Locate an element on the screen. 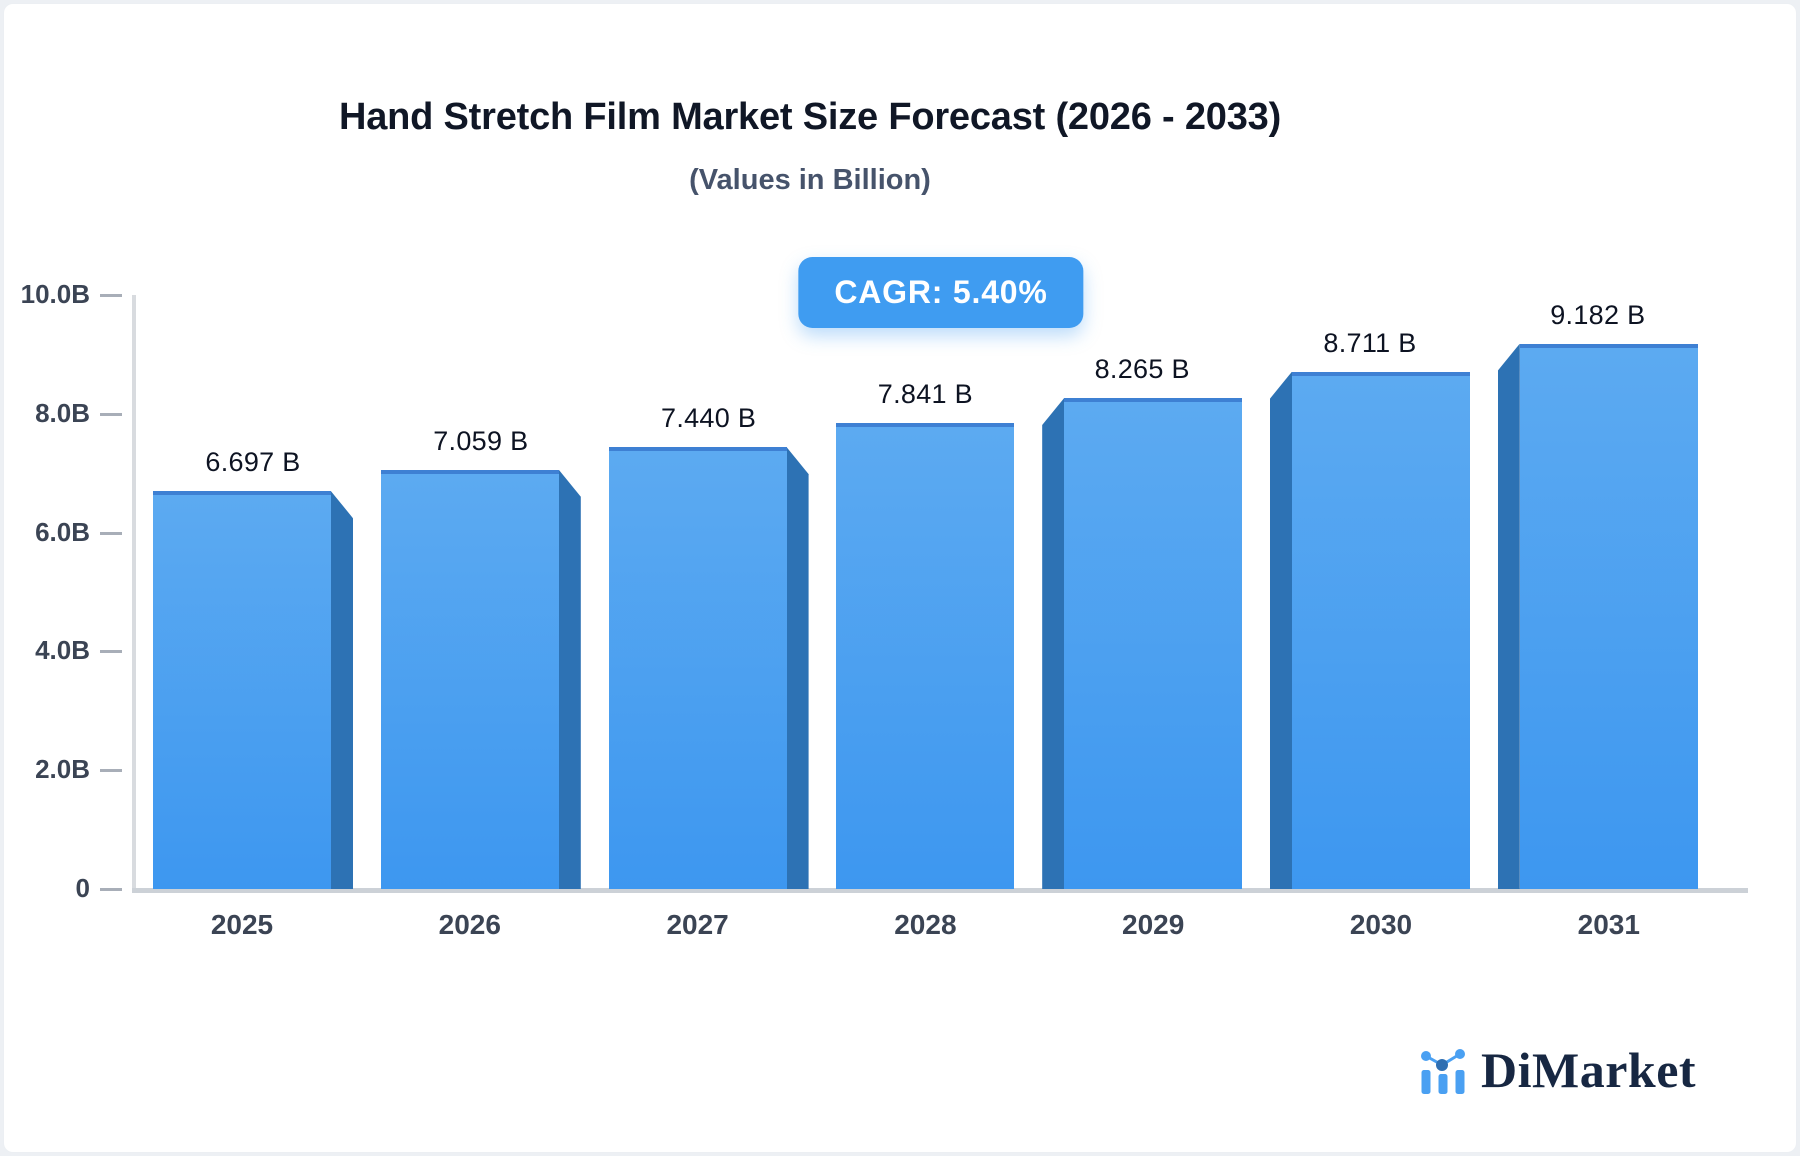  bar-value-label: 6.697 B is located at coordinates (253, 462).